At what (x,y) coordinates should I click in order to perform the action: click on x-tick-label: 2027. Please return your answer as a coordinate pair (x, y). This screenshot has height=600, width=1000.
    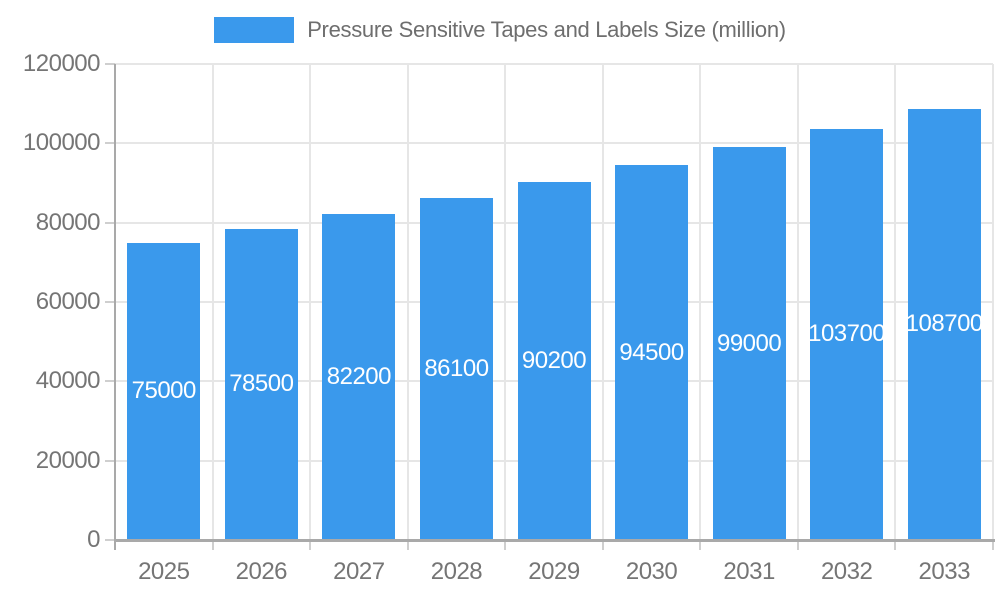
    Looking at the image, I should click on (359, 571).